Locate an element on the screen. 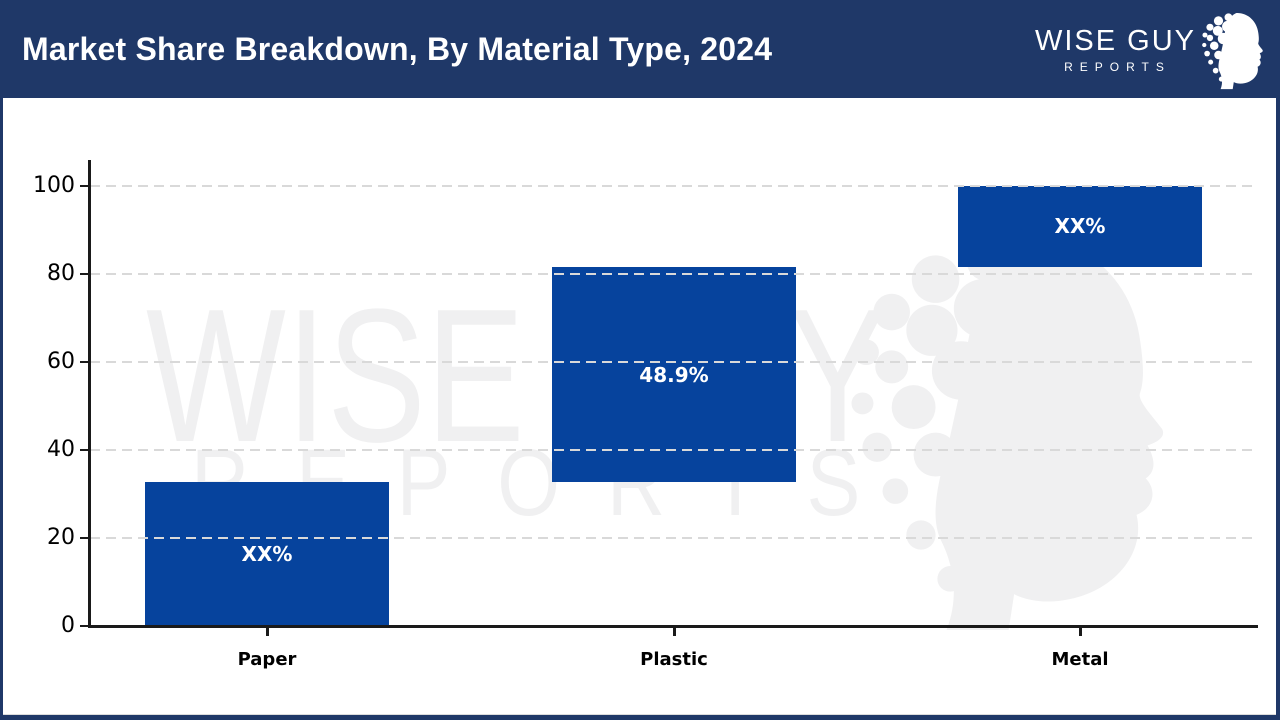  brand-head-icon is located at coordinates (1232, 50).